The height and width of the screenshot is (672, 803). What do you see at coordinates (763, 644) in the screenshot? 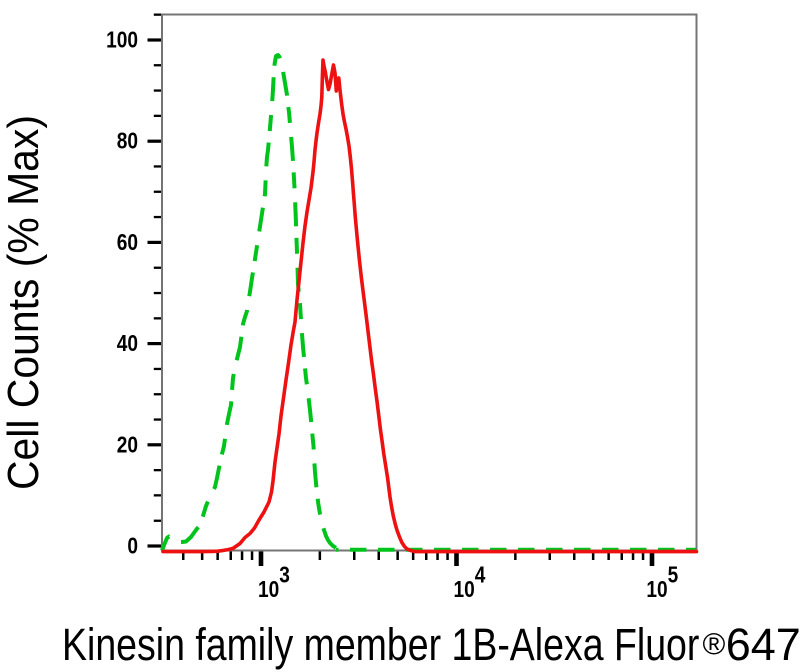
I see `svg-text: 647` at bounding box center [763, 644].